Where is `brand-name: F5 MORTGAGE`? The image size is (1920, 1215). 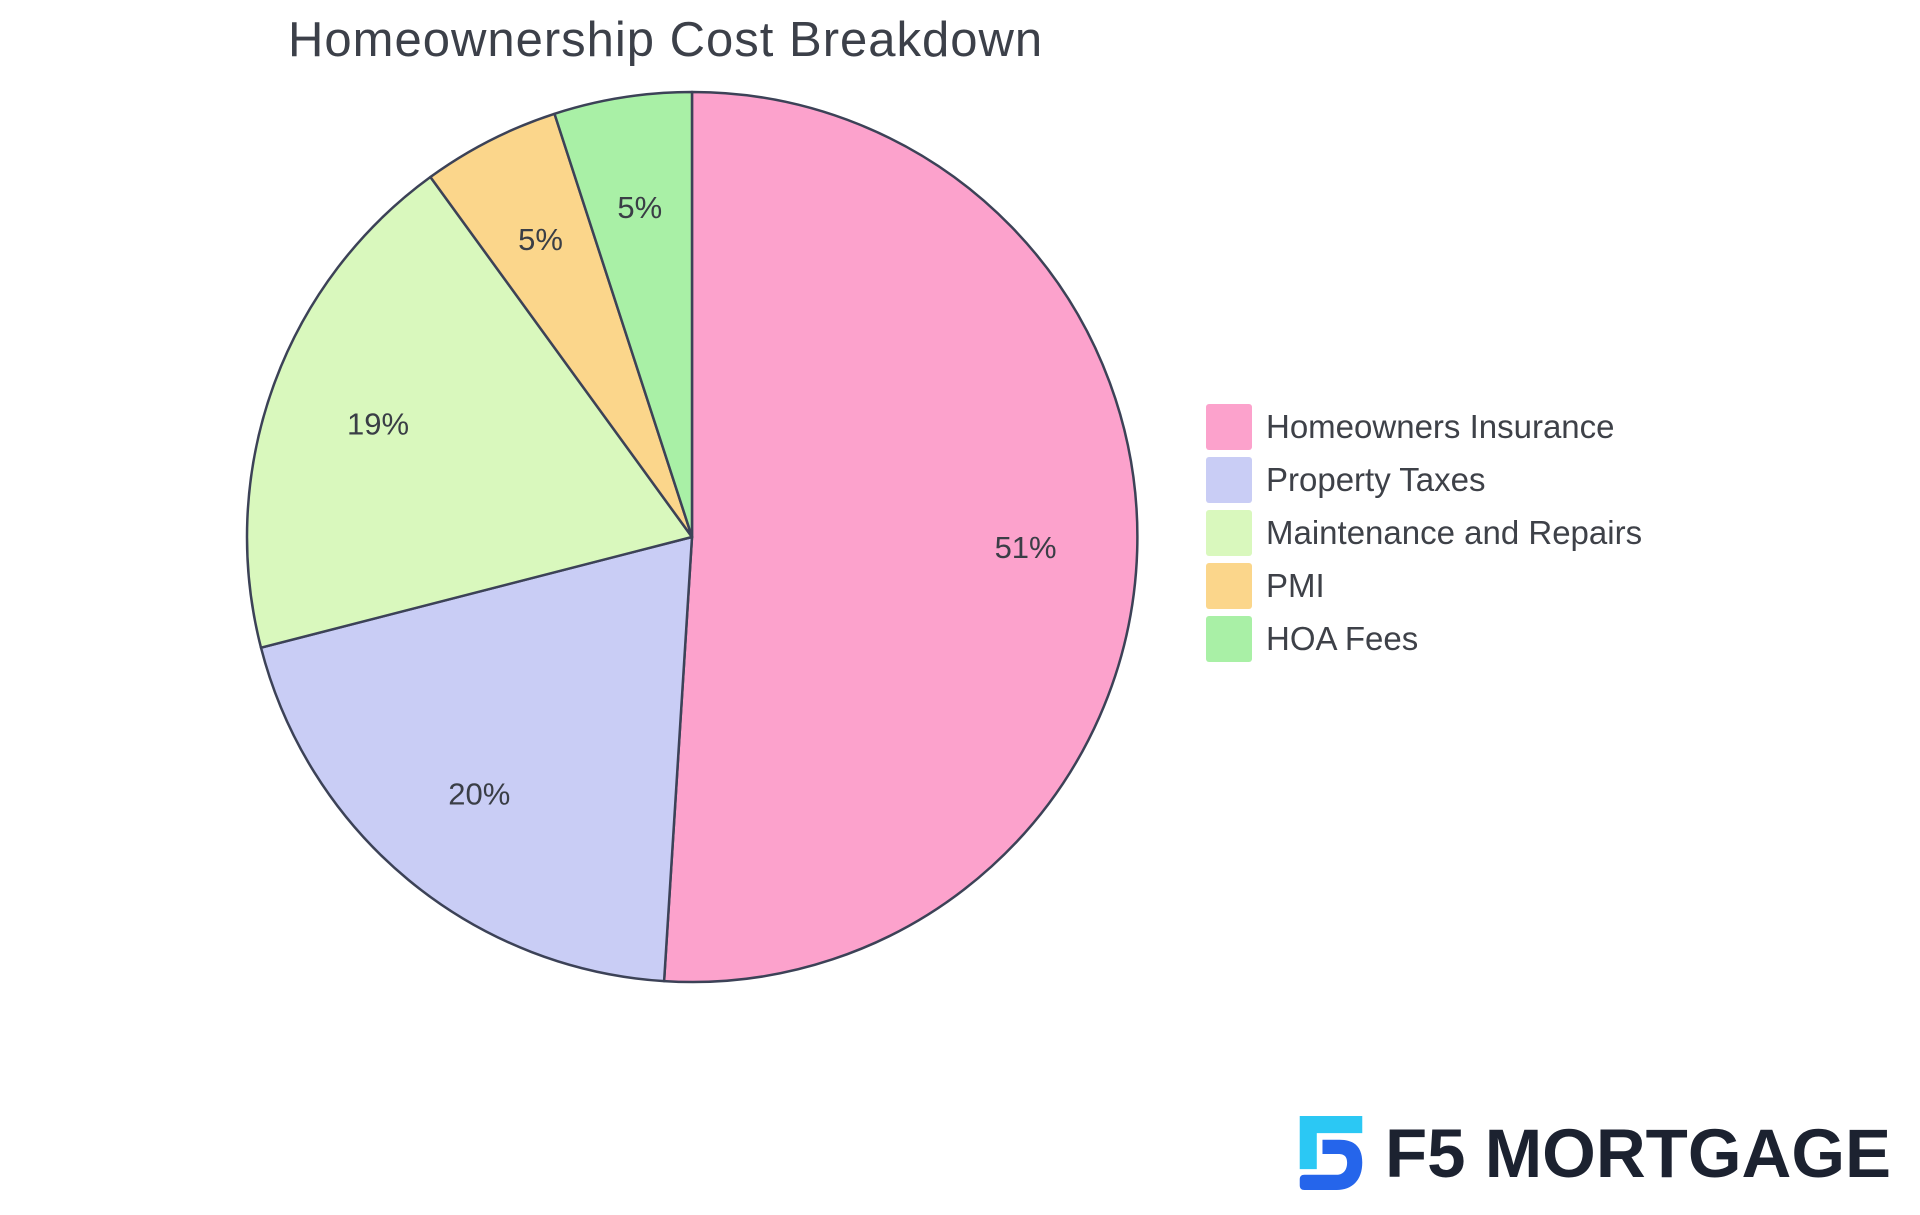 brand-name: F5 MORTGAGE is located at coordinates (1638, 1153).